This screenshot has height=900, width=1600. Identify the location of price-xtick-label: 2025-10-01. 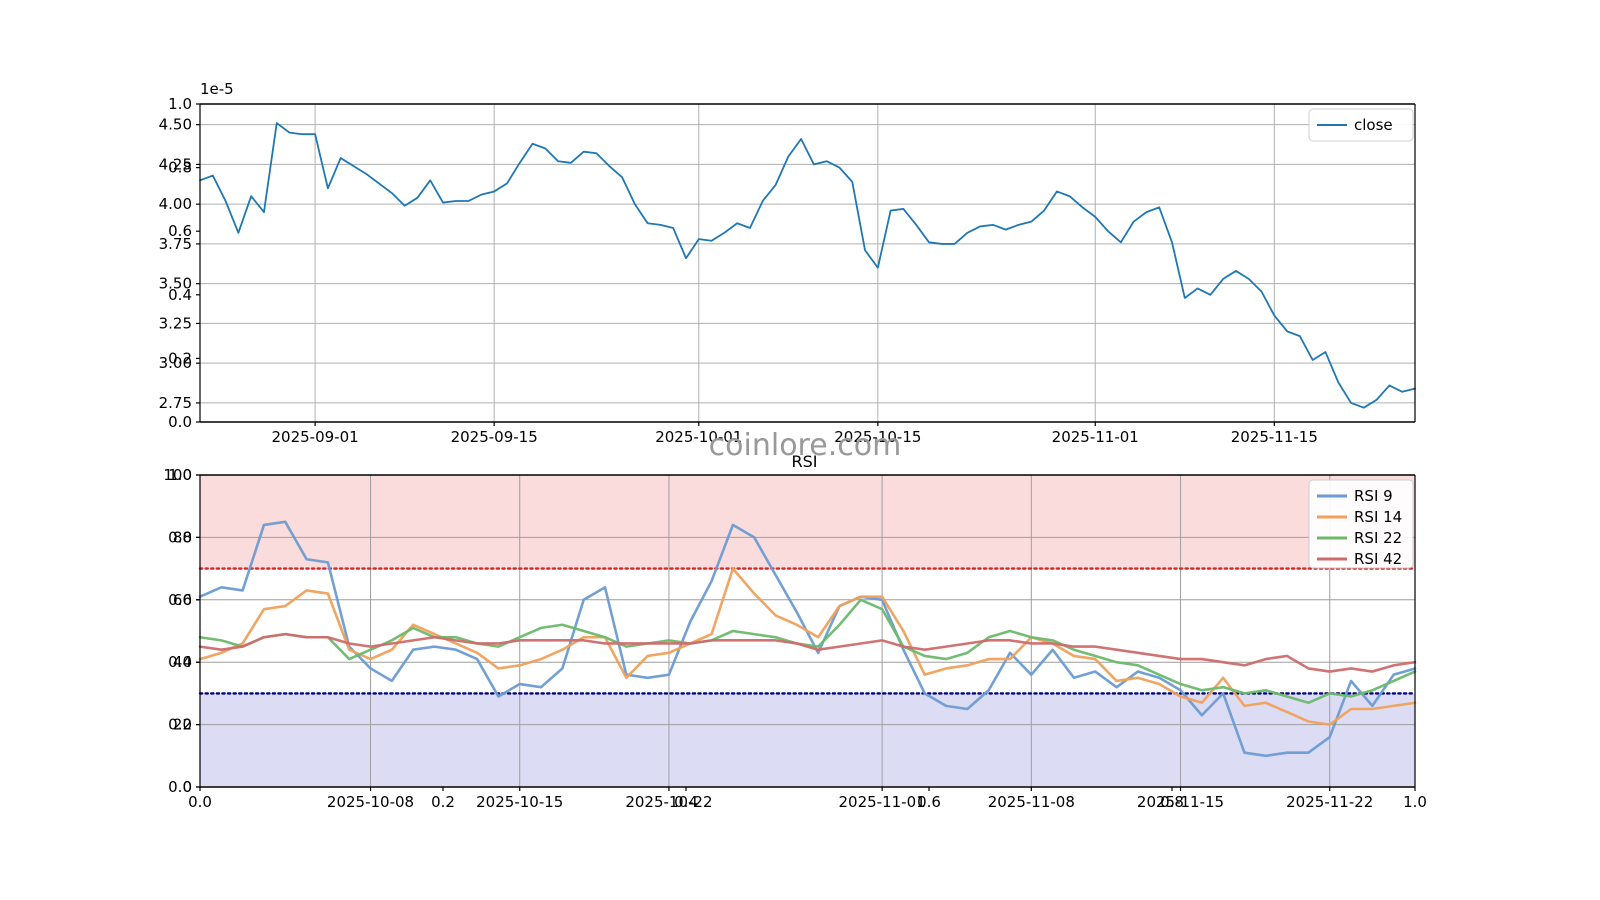
(698, 437).